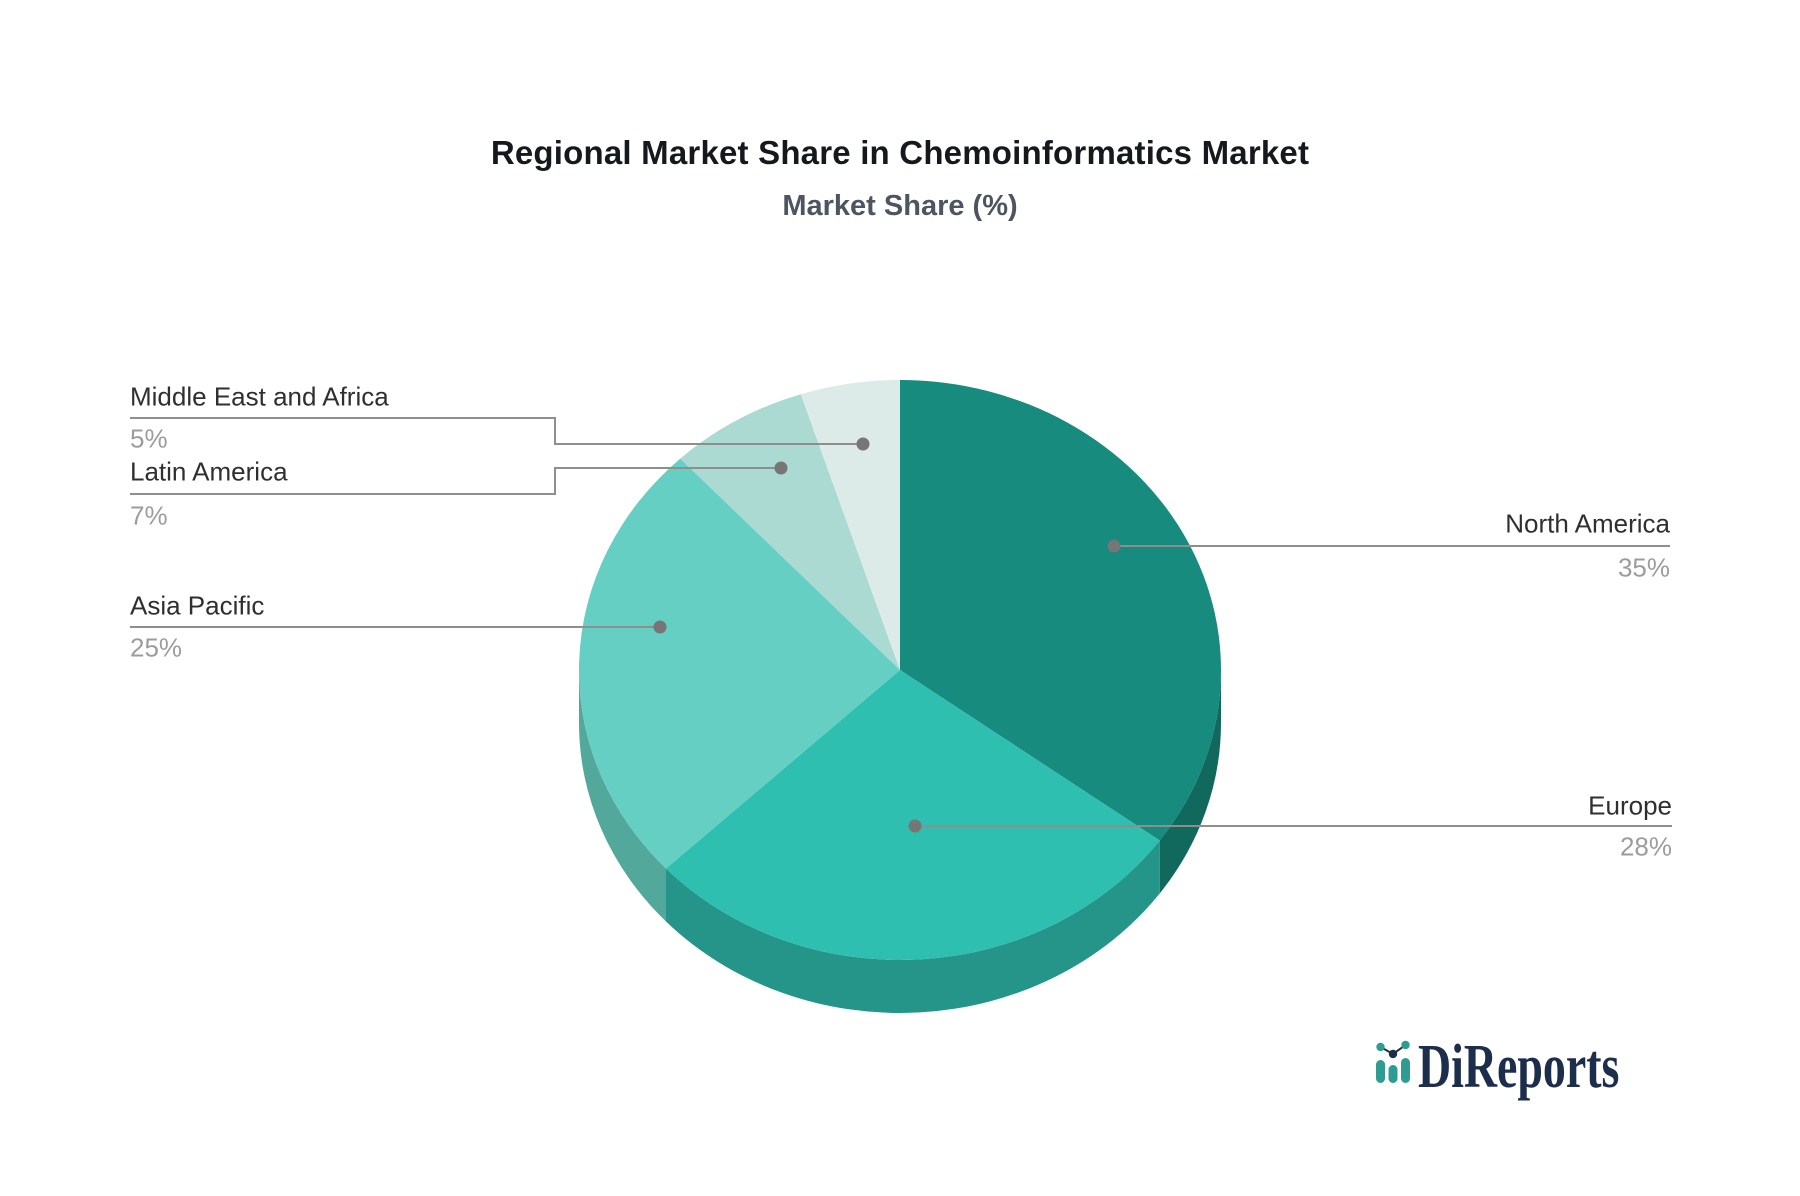 The image size is (1800, 1196). Describe the element at coordinates (156, 647) in the screenshot. I see `slice-label-pct-asia-pacific: 25%` at that location.